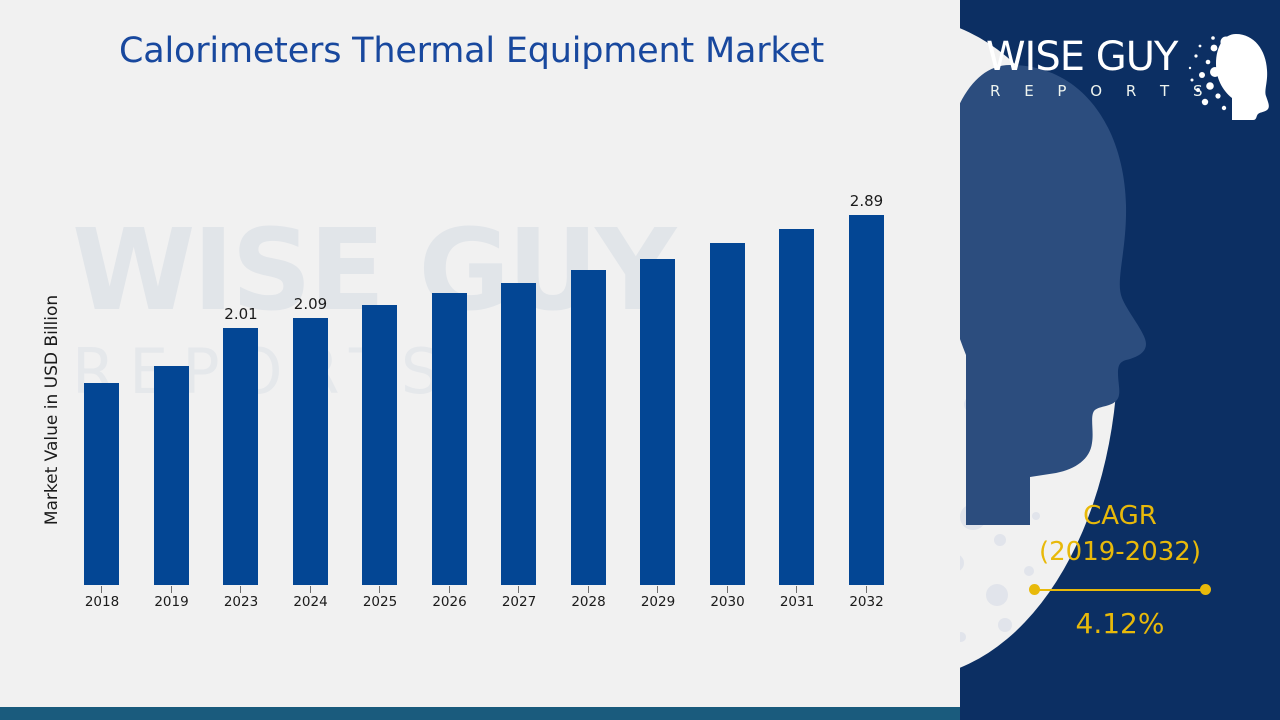 Image resolution: width=1280 pixels, height=720 pixels. I want to click on bar-2026, so click(449, 439).